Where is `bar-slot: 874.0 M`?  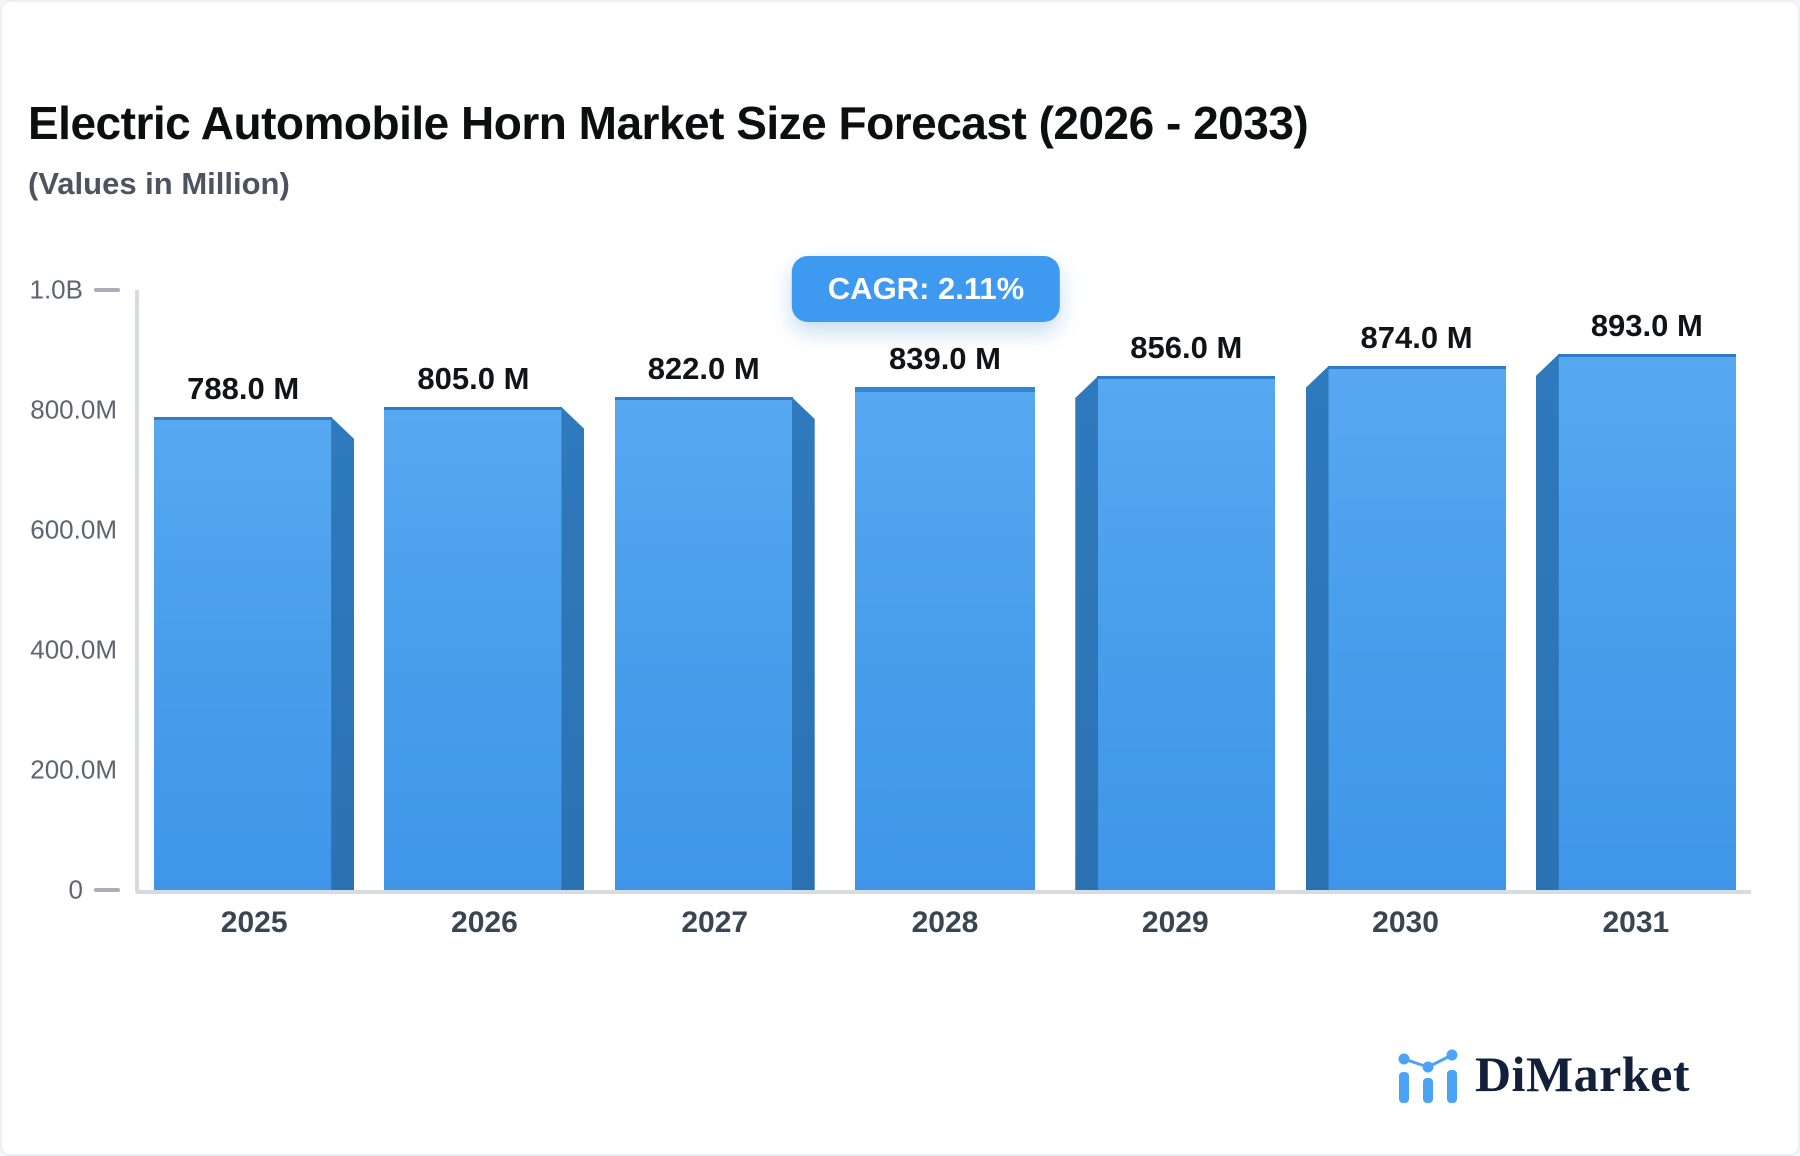
bar-slot: 874.0 M is located at coordinates (1405, 590).